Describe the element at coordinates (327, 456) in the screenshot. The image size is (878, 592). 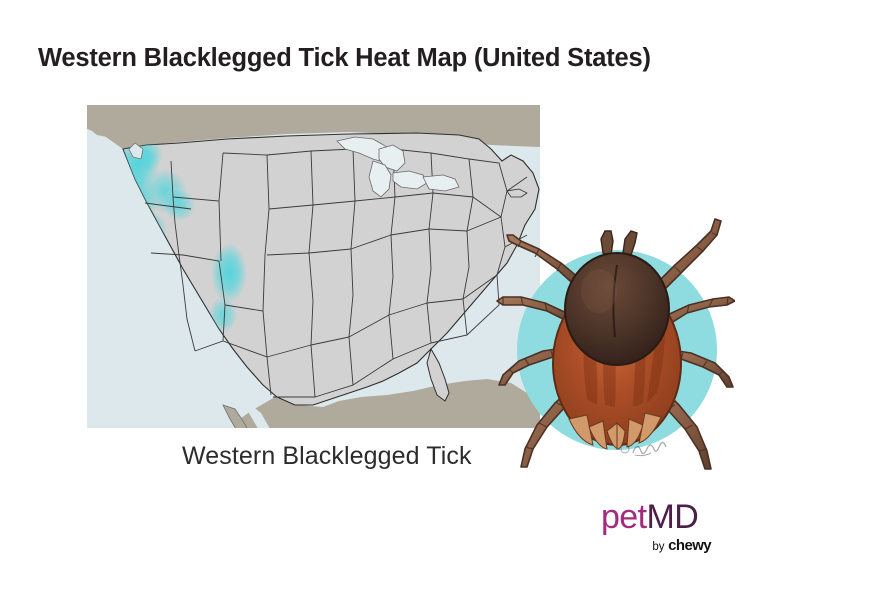
I see `map-caption: Western Blacklegged Tick` at that location.